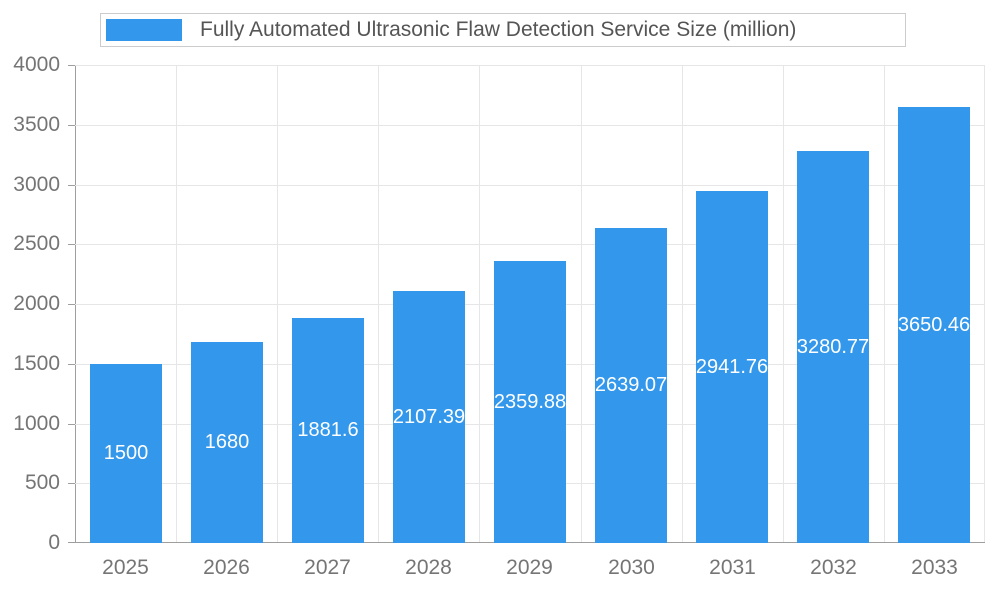 The image size is (1000, 600). I want to click on y-axis-tick-label: 2000, so click(36, 303).